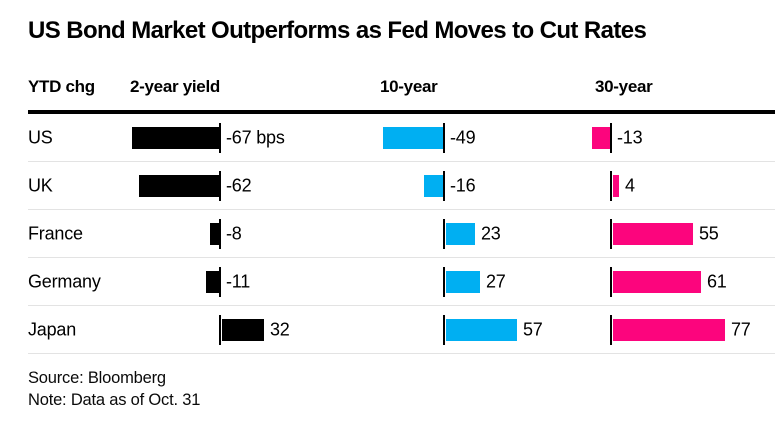 Image resolution: width=777 pixels, height=439 pixels. Describe the element at coordinates (409, 86) in the screenshot. I see `column-header-10-year: 10-year` at that location.